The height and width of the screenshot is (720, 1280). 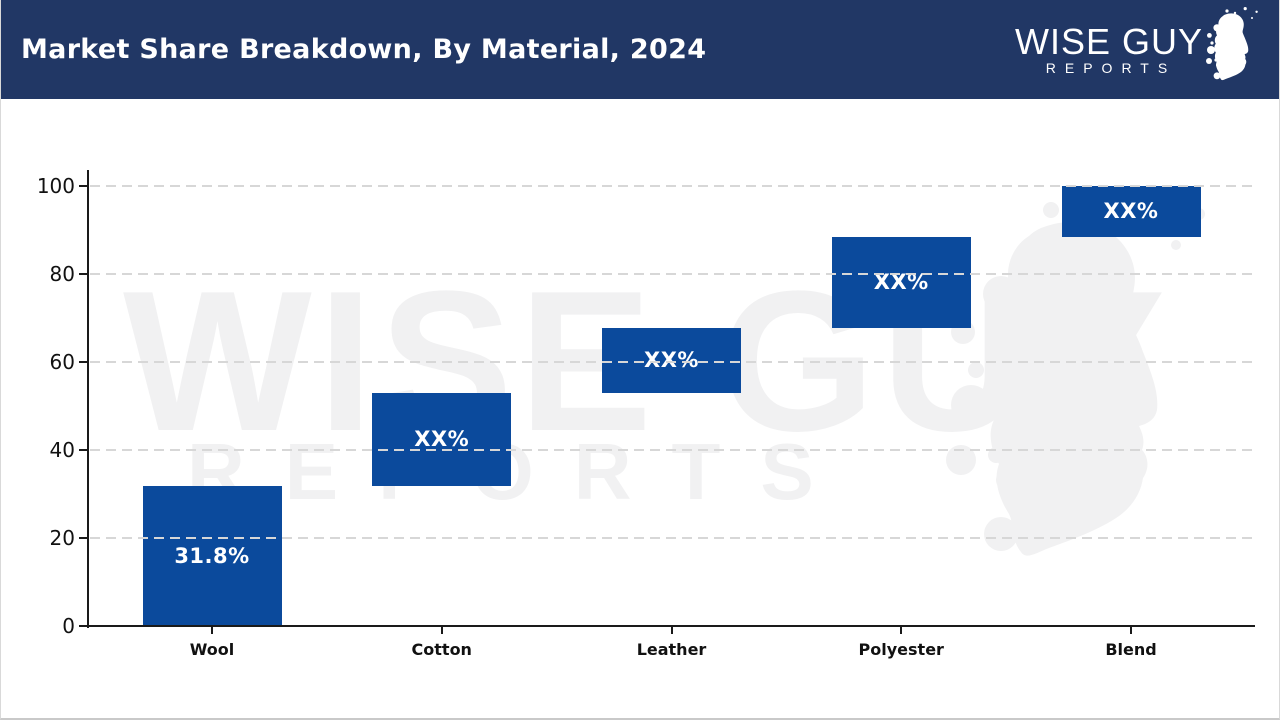 I want to click on watermark-head-icon, so click(x=1075, y=373).